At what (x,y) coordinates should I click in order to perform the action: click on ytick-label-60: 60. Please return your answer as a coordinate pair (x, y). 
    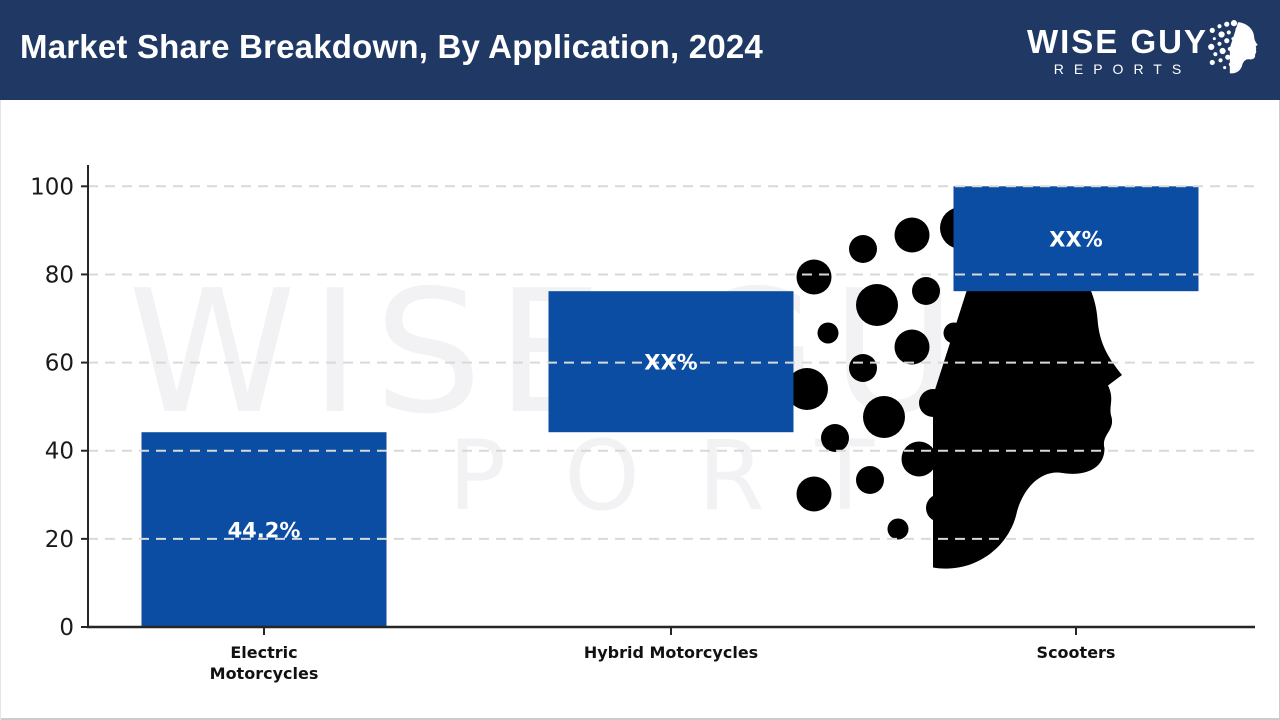
    Looking at the image, I should click on (59, 364).